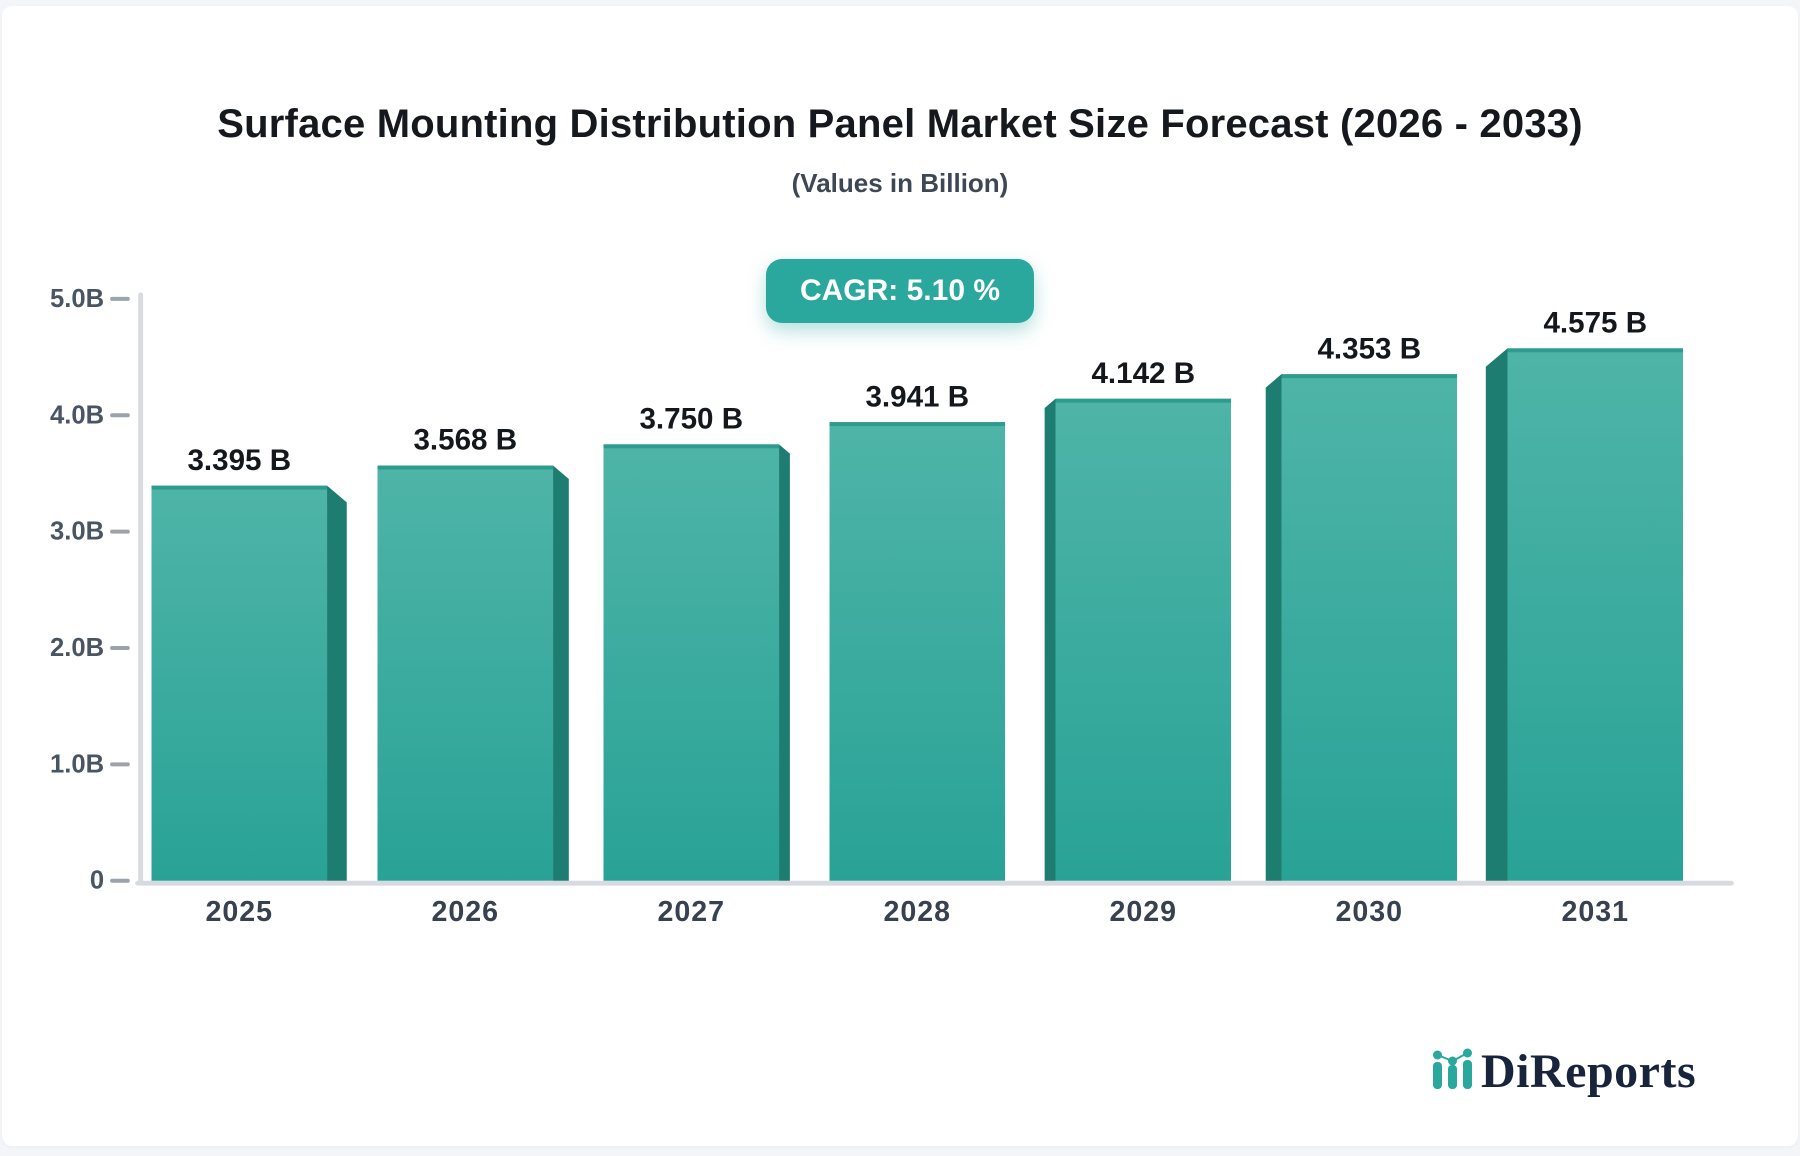  I want to click on bar-2027: 3.750 B 2027, so click(696, 665).